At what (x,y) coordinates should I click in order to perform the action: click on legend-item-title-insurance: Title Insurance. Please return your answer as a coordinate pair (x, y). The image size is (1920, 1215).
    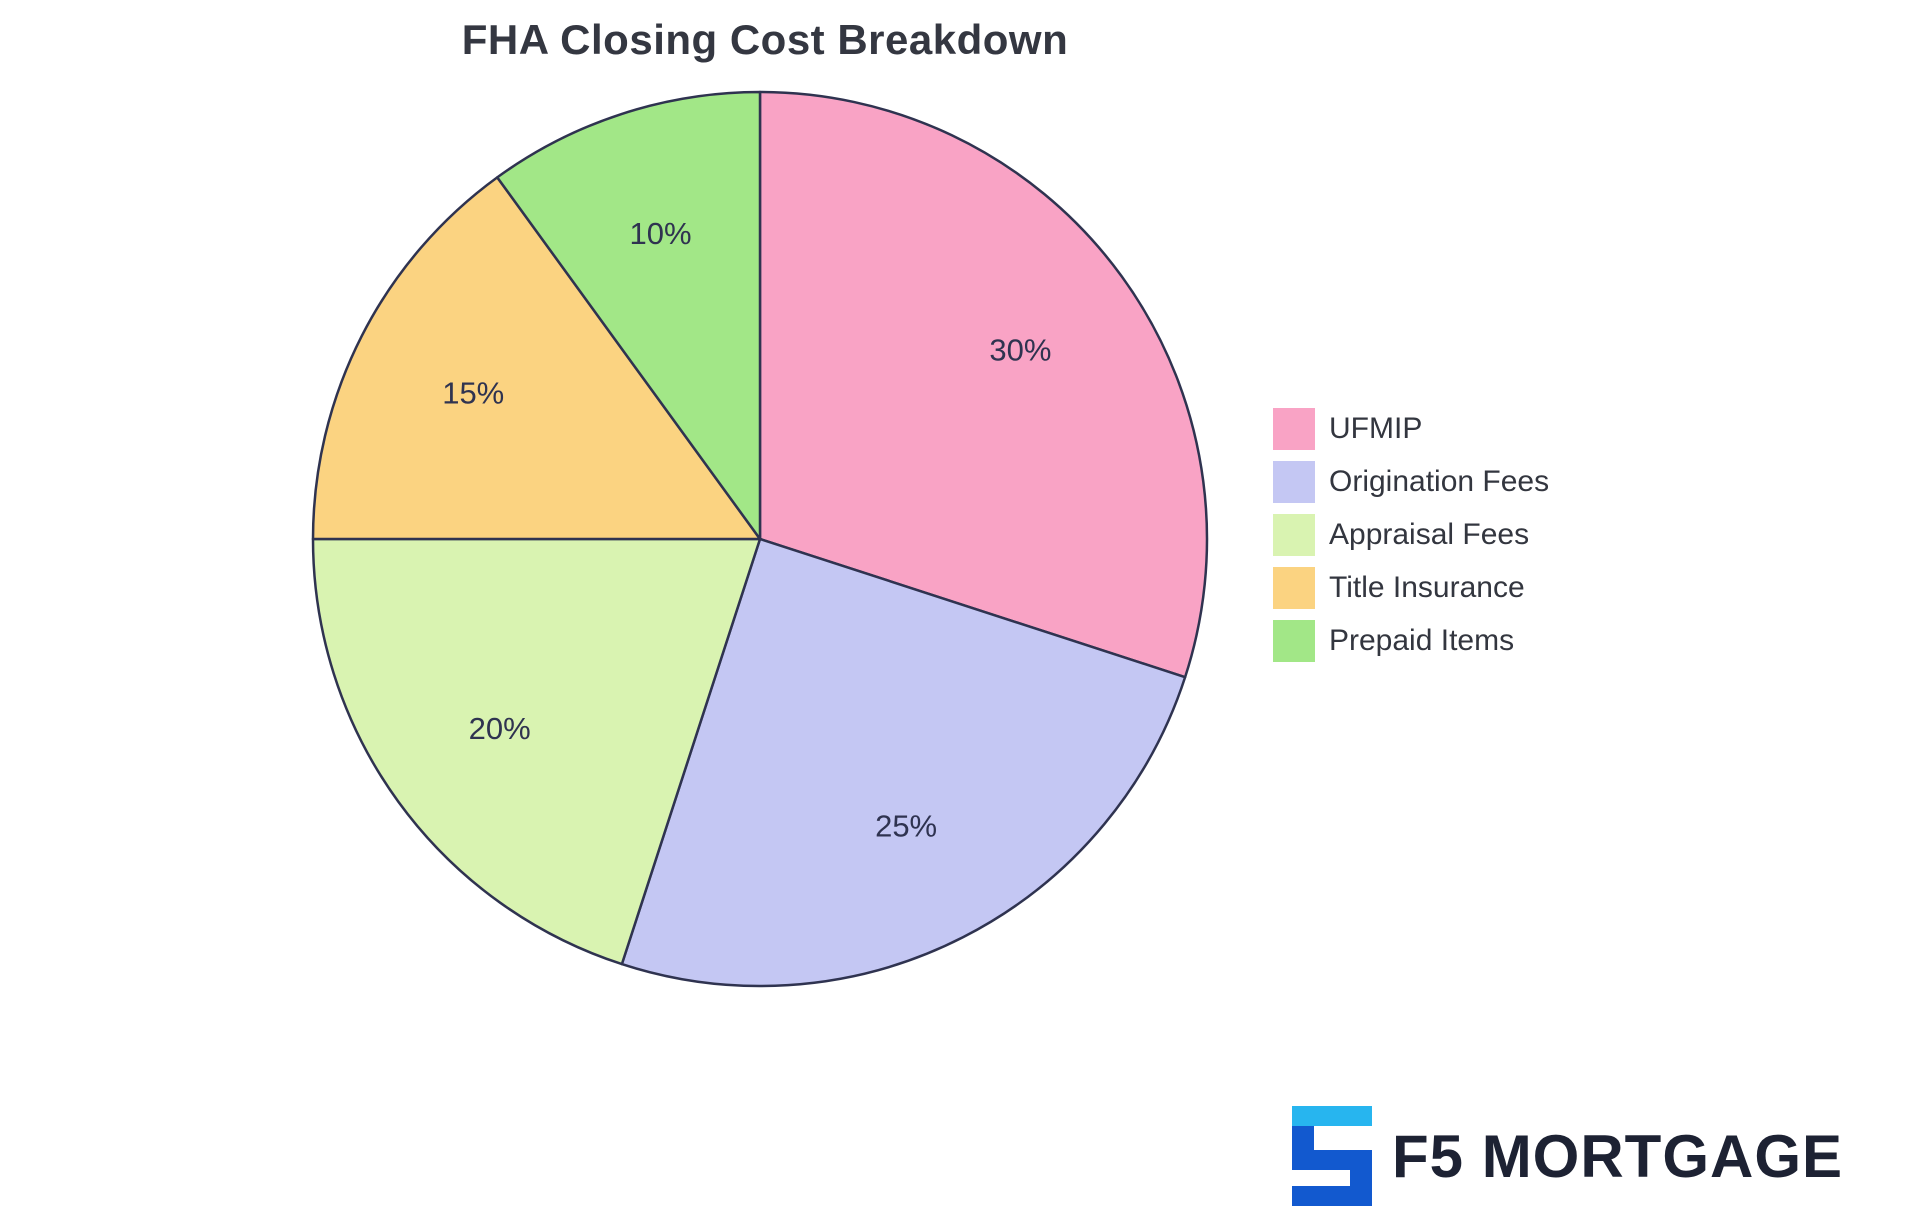
    Looking at the image, I should click on (1411, 588).